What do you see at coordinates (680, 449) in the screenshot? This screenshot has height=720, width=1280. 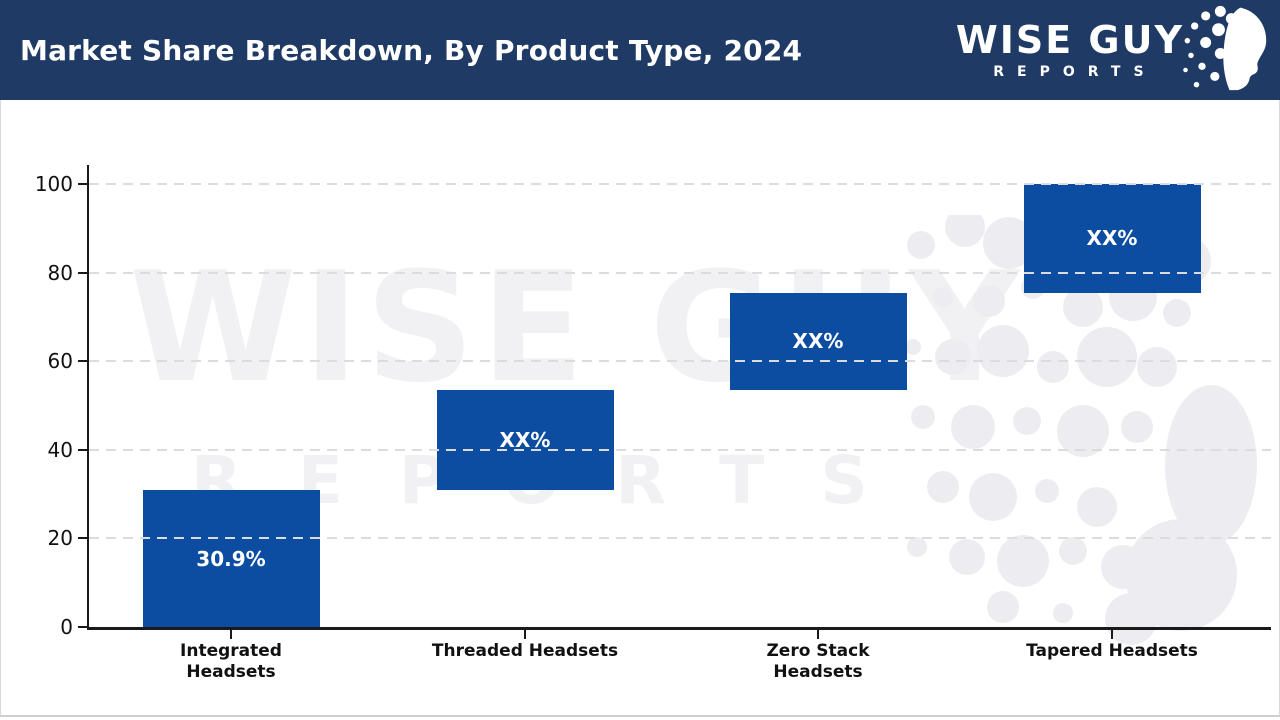 I see `gridline-y40` at bounding box center [680, 449].